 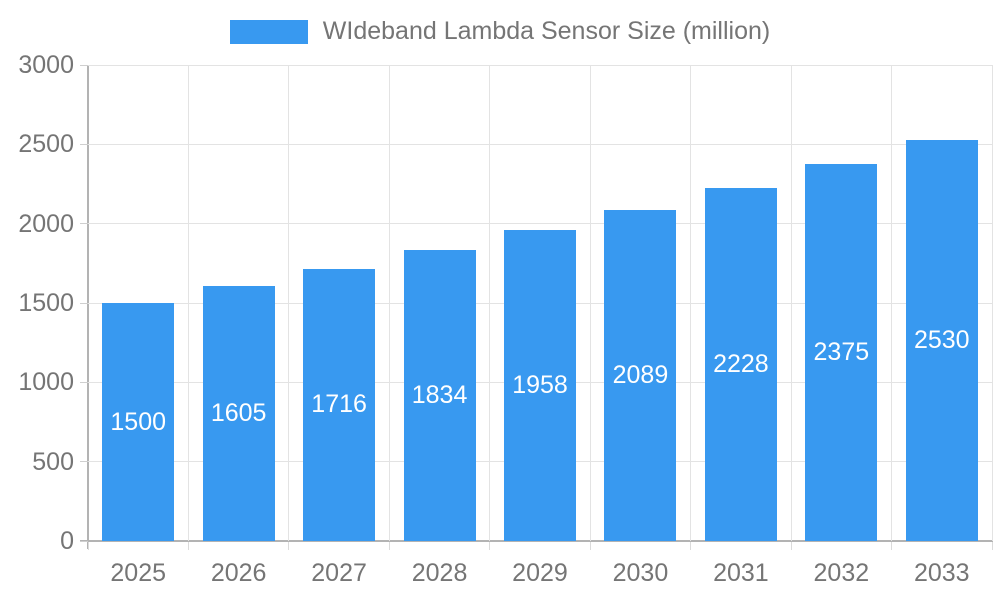 What do you see at coordinates (941, 573) in the screenshot?
I see `x-axis-tick-label: 2033` at bounding box center [941, 573].